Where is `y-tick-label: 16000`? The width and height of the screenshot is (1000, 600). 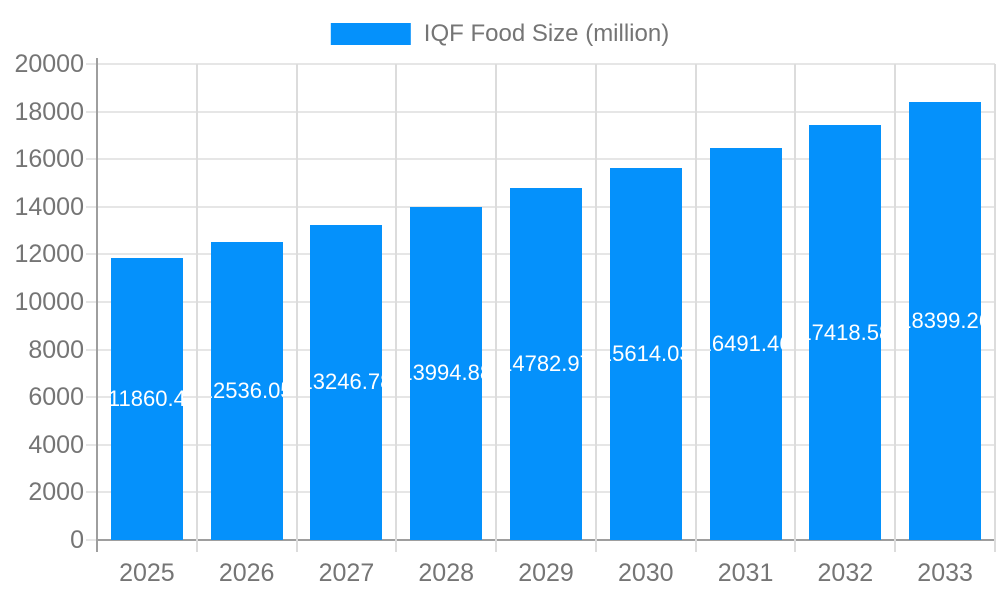
y-tick-label: 16000 is located at coordinates (49, 159).